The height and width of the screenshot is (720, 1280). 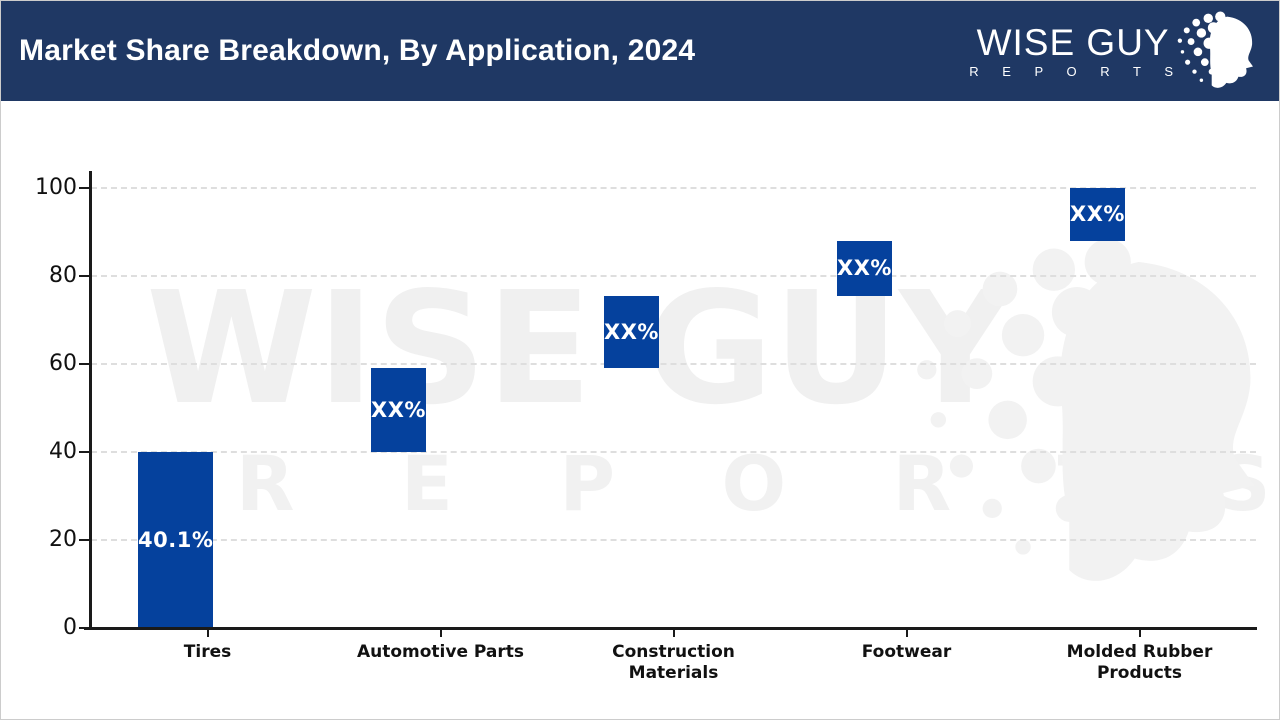 I want to click on y-tick-label: 60, so click(x=63, y=363).